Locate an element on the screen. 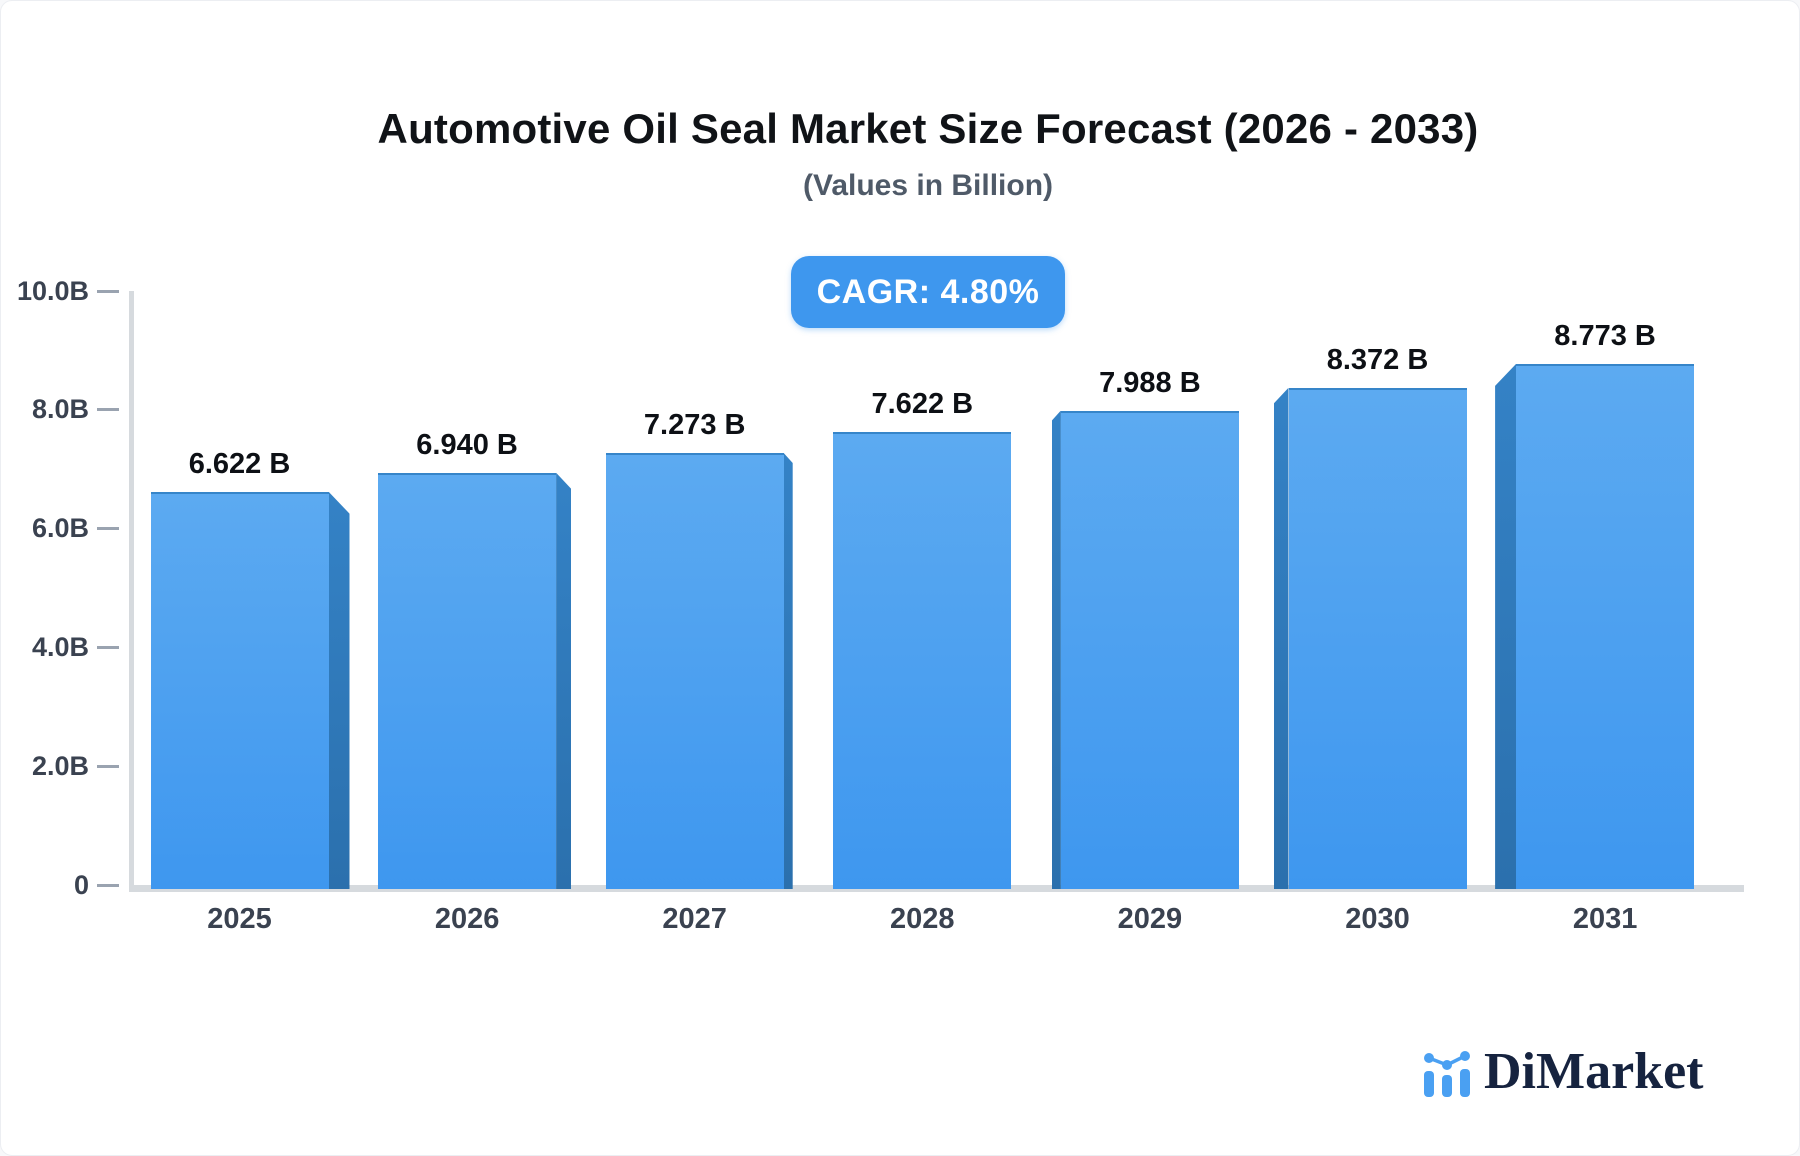  bar-2028 is located at coordinates (922, 660).